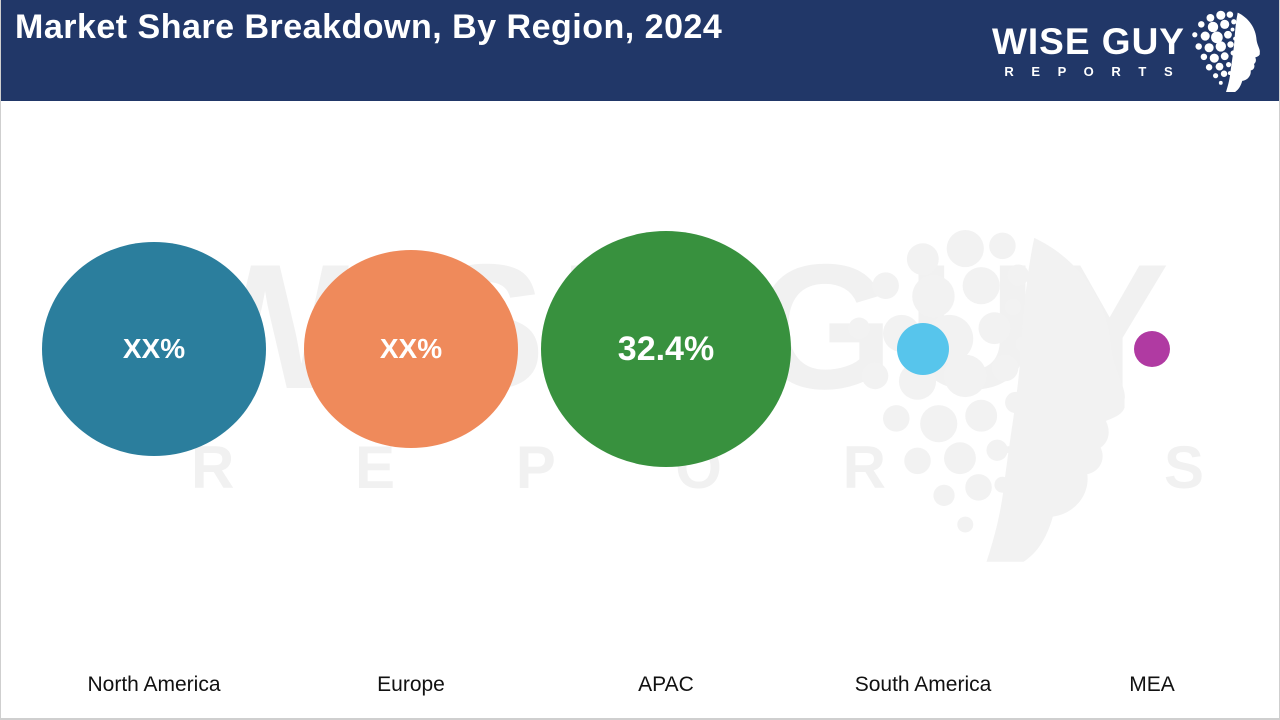 The height and width of the screenshot is (720, 1280). What do you see at coordinates (923, 349) in the screenshot?
I see `bubble-south-america` at bounding box center [923, 349].